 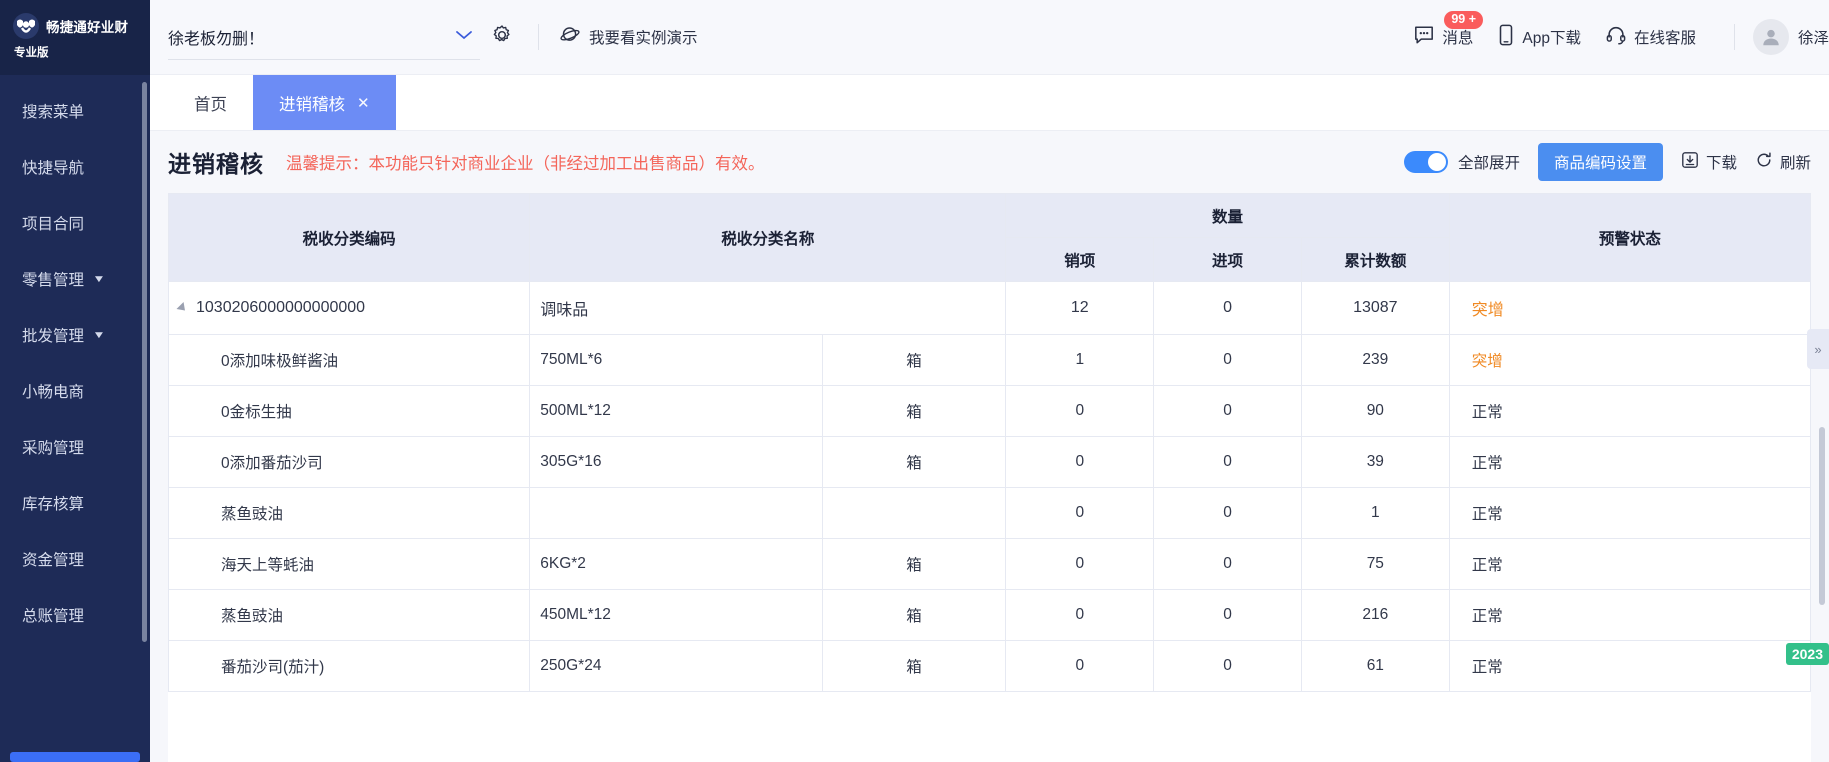 I want to click on cell-code-text: 1030206000000000000, so click(x=281, y=307).